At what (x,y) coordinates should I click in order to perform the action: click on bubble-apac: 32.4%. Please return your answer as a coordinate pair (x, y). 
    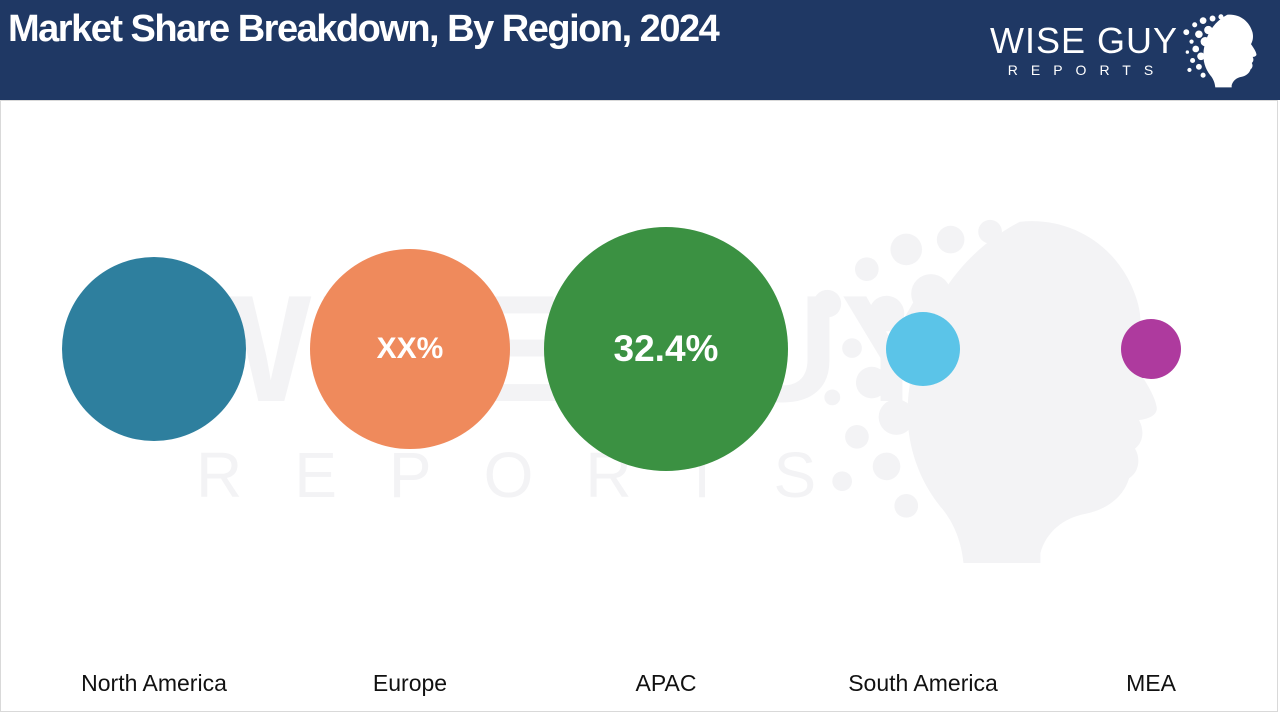
    Looking at the image, I should click on (666, 349).